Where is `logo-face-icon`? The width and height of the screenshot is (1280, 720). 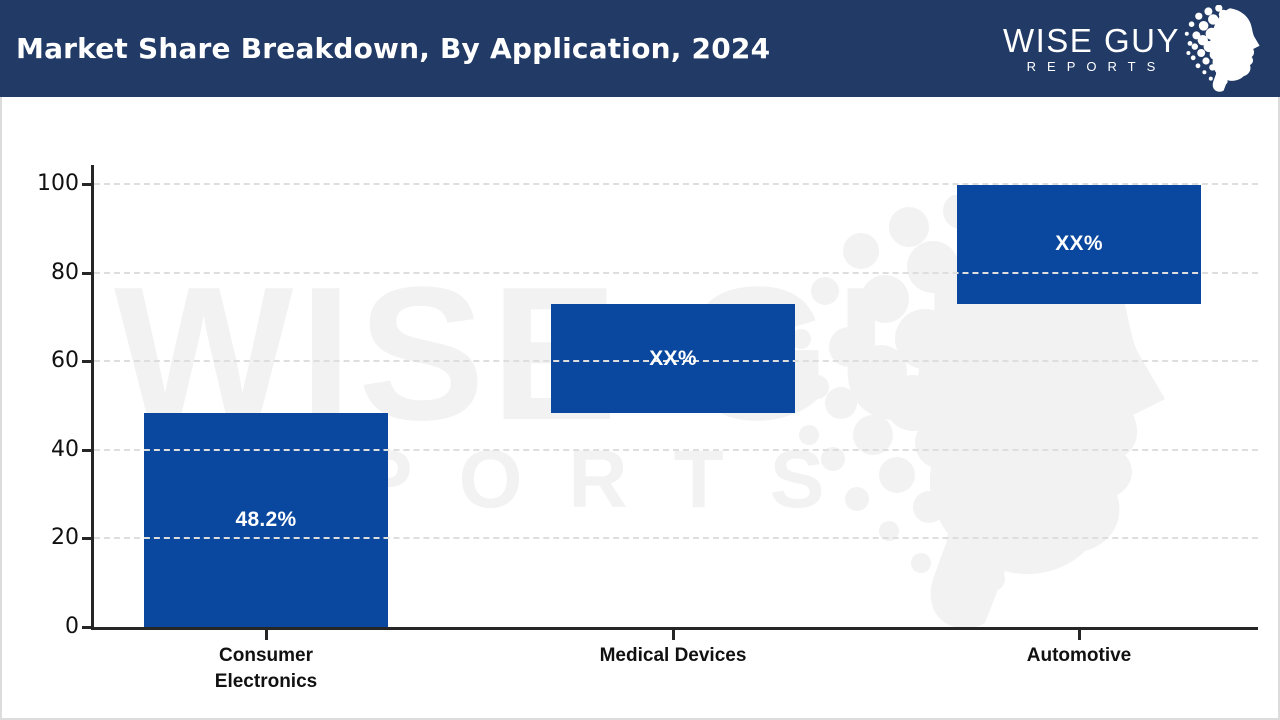 logo-face-icon is located at coordinates (1222, 49).